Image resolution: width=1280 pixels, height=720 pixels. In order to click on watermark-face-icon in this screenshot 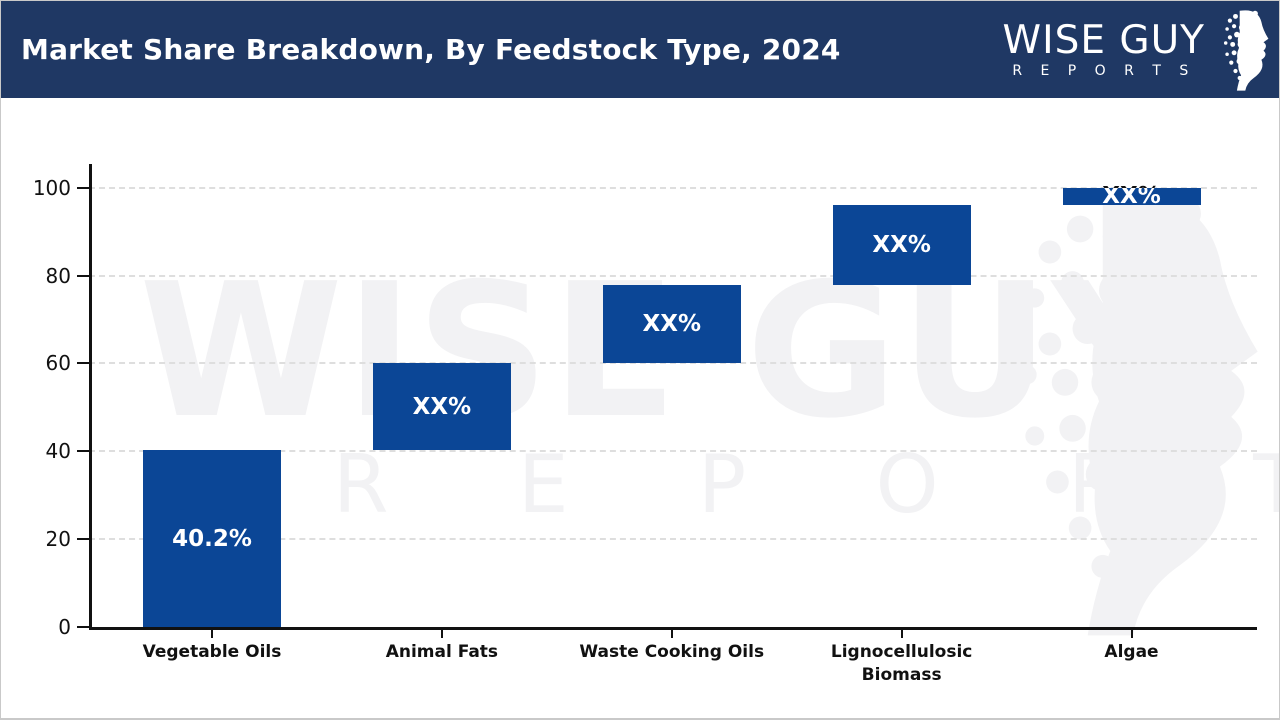, I will do `click(1137, 415)`.